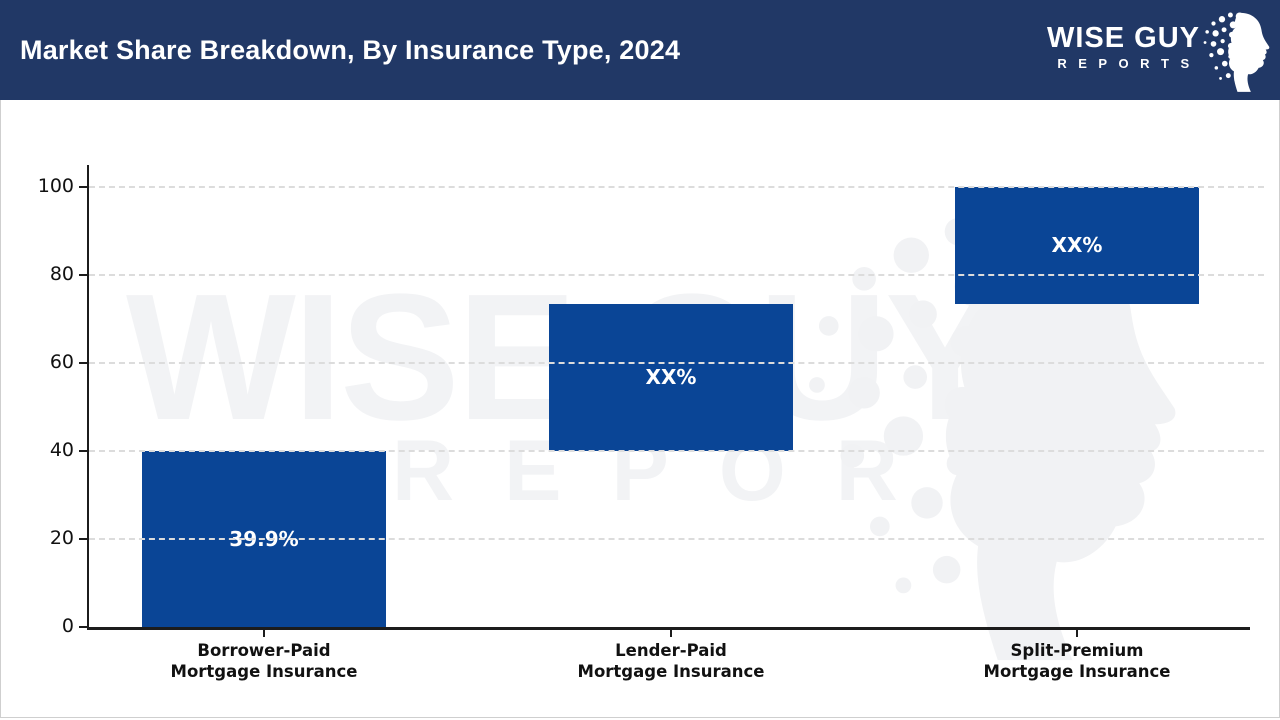 The width and height of the screenshot is (1280, 720). I want to click on logo-subtitle: REPORTS, so click(1129, 63).